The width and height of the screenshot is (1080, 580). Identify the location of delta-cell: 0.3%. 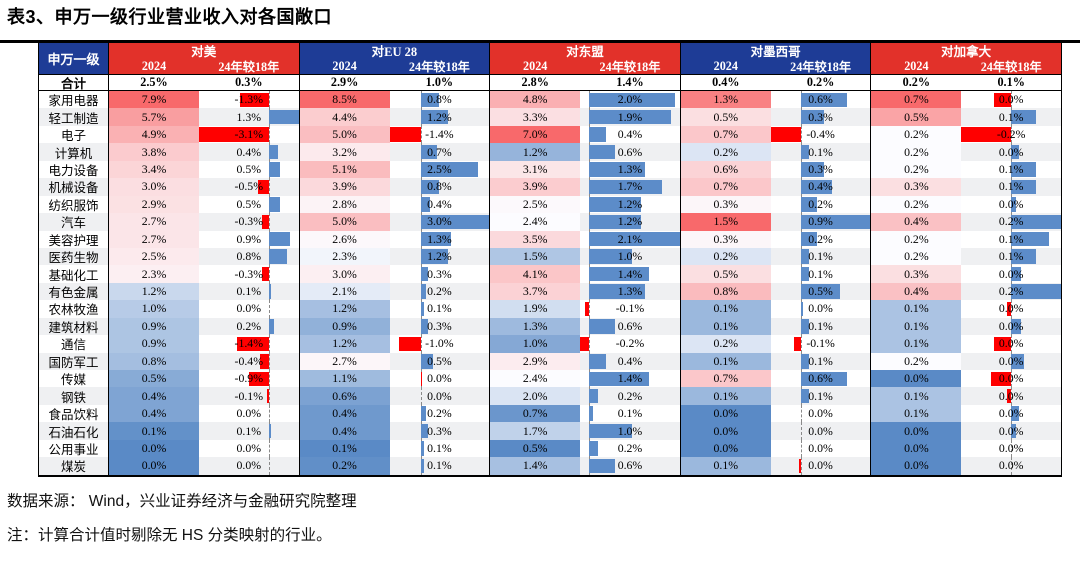
(820, 169).